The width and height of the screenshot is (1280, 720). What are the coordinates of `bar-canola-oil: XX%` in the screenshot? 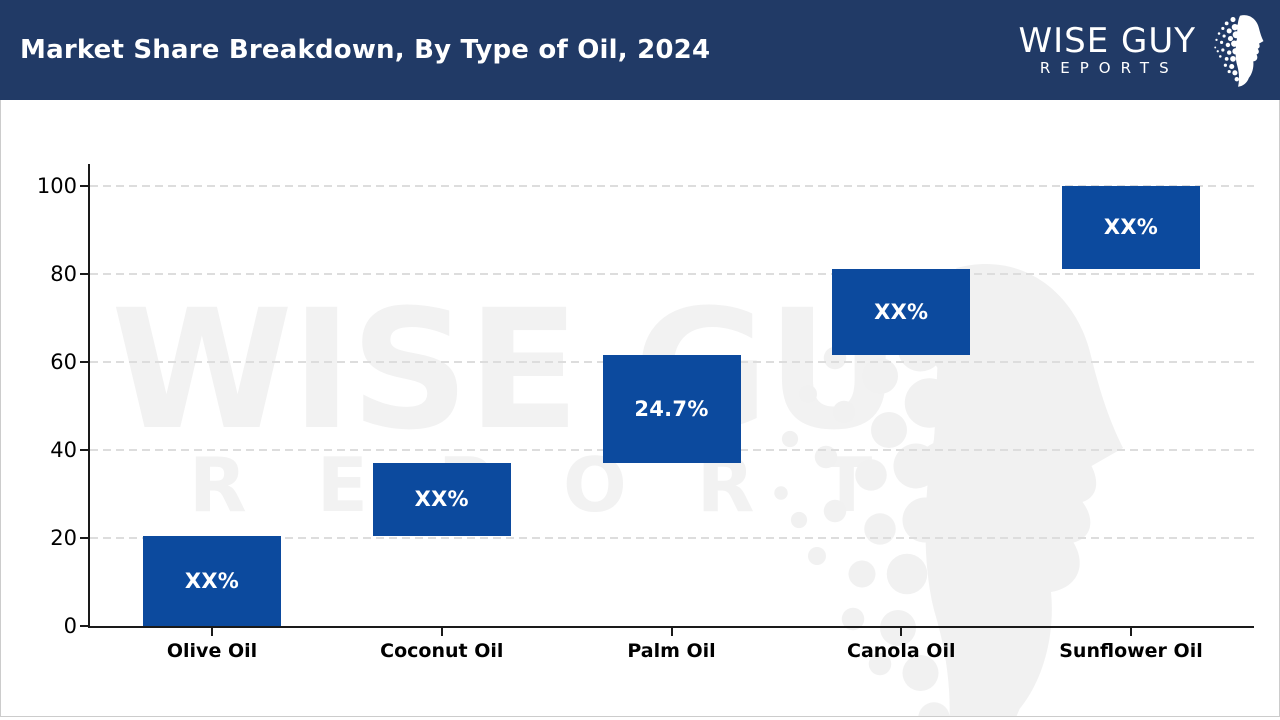 It's located at (901, 311).